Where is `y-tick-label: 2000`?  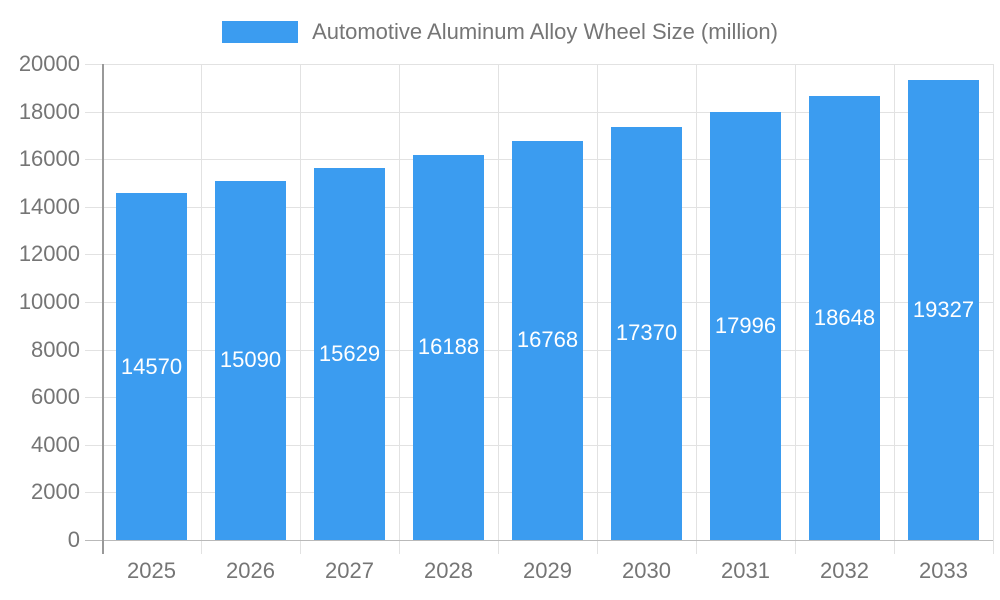 y-tick-label: 2000 is located at coordinates (55, 492).